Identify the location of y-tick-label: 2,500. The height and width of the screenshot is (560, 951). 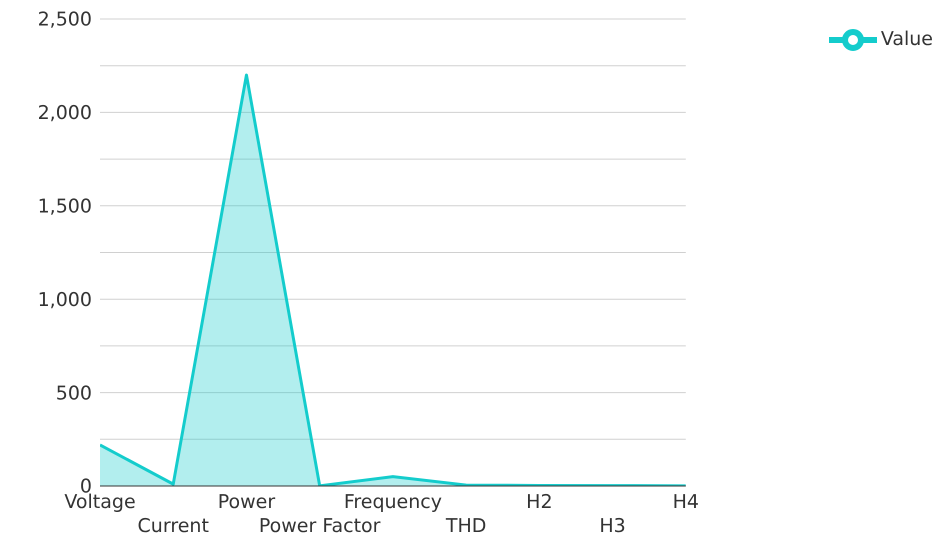
(65, 19).